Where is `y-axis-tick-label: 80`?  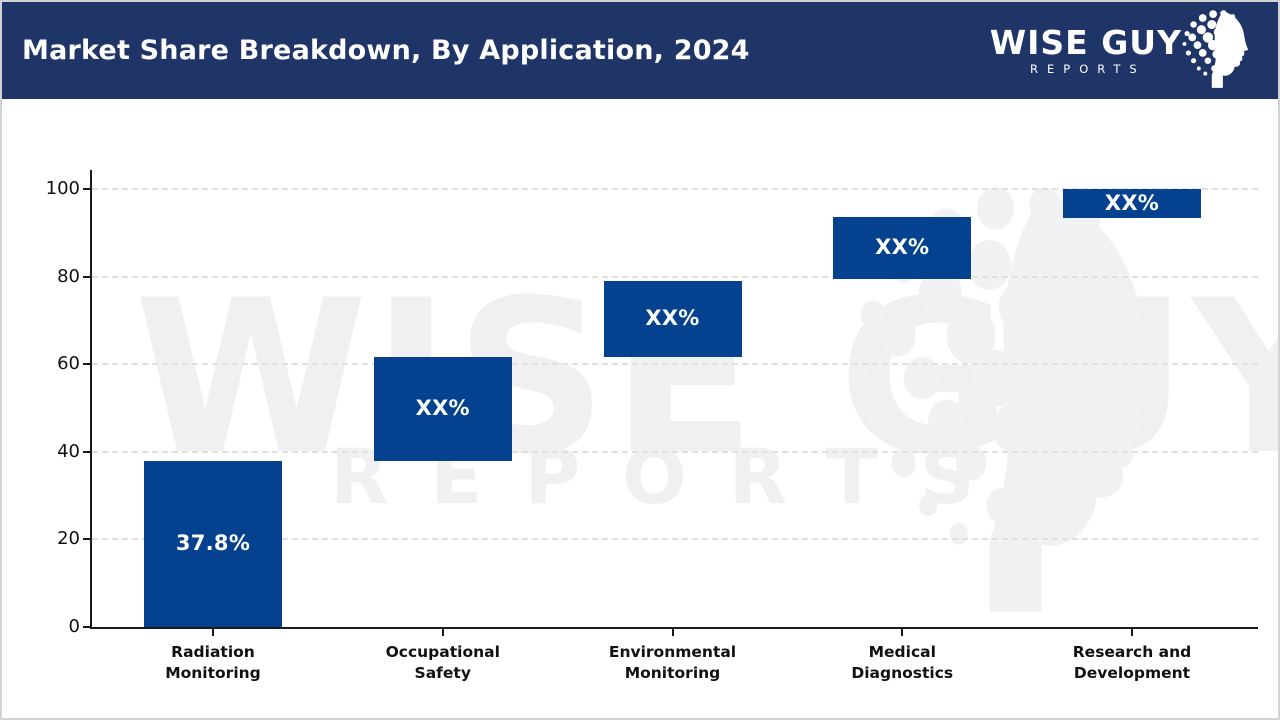 y-axis-tick-label: 80 is located at coordinates (68, 276).